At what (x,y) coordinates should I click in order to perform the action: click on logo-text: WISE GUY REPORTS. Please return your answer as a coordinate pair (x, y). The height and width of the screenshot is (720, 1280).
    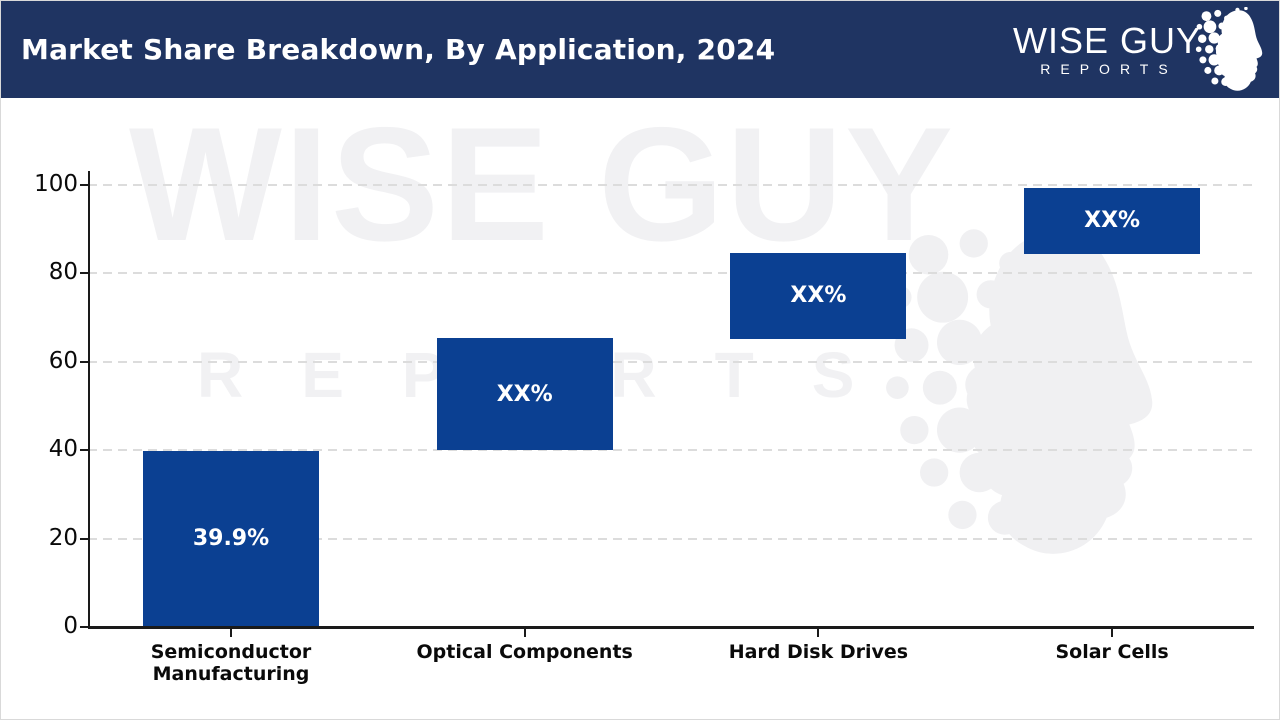
    Looking at the image, I should click on (1106, 48).